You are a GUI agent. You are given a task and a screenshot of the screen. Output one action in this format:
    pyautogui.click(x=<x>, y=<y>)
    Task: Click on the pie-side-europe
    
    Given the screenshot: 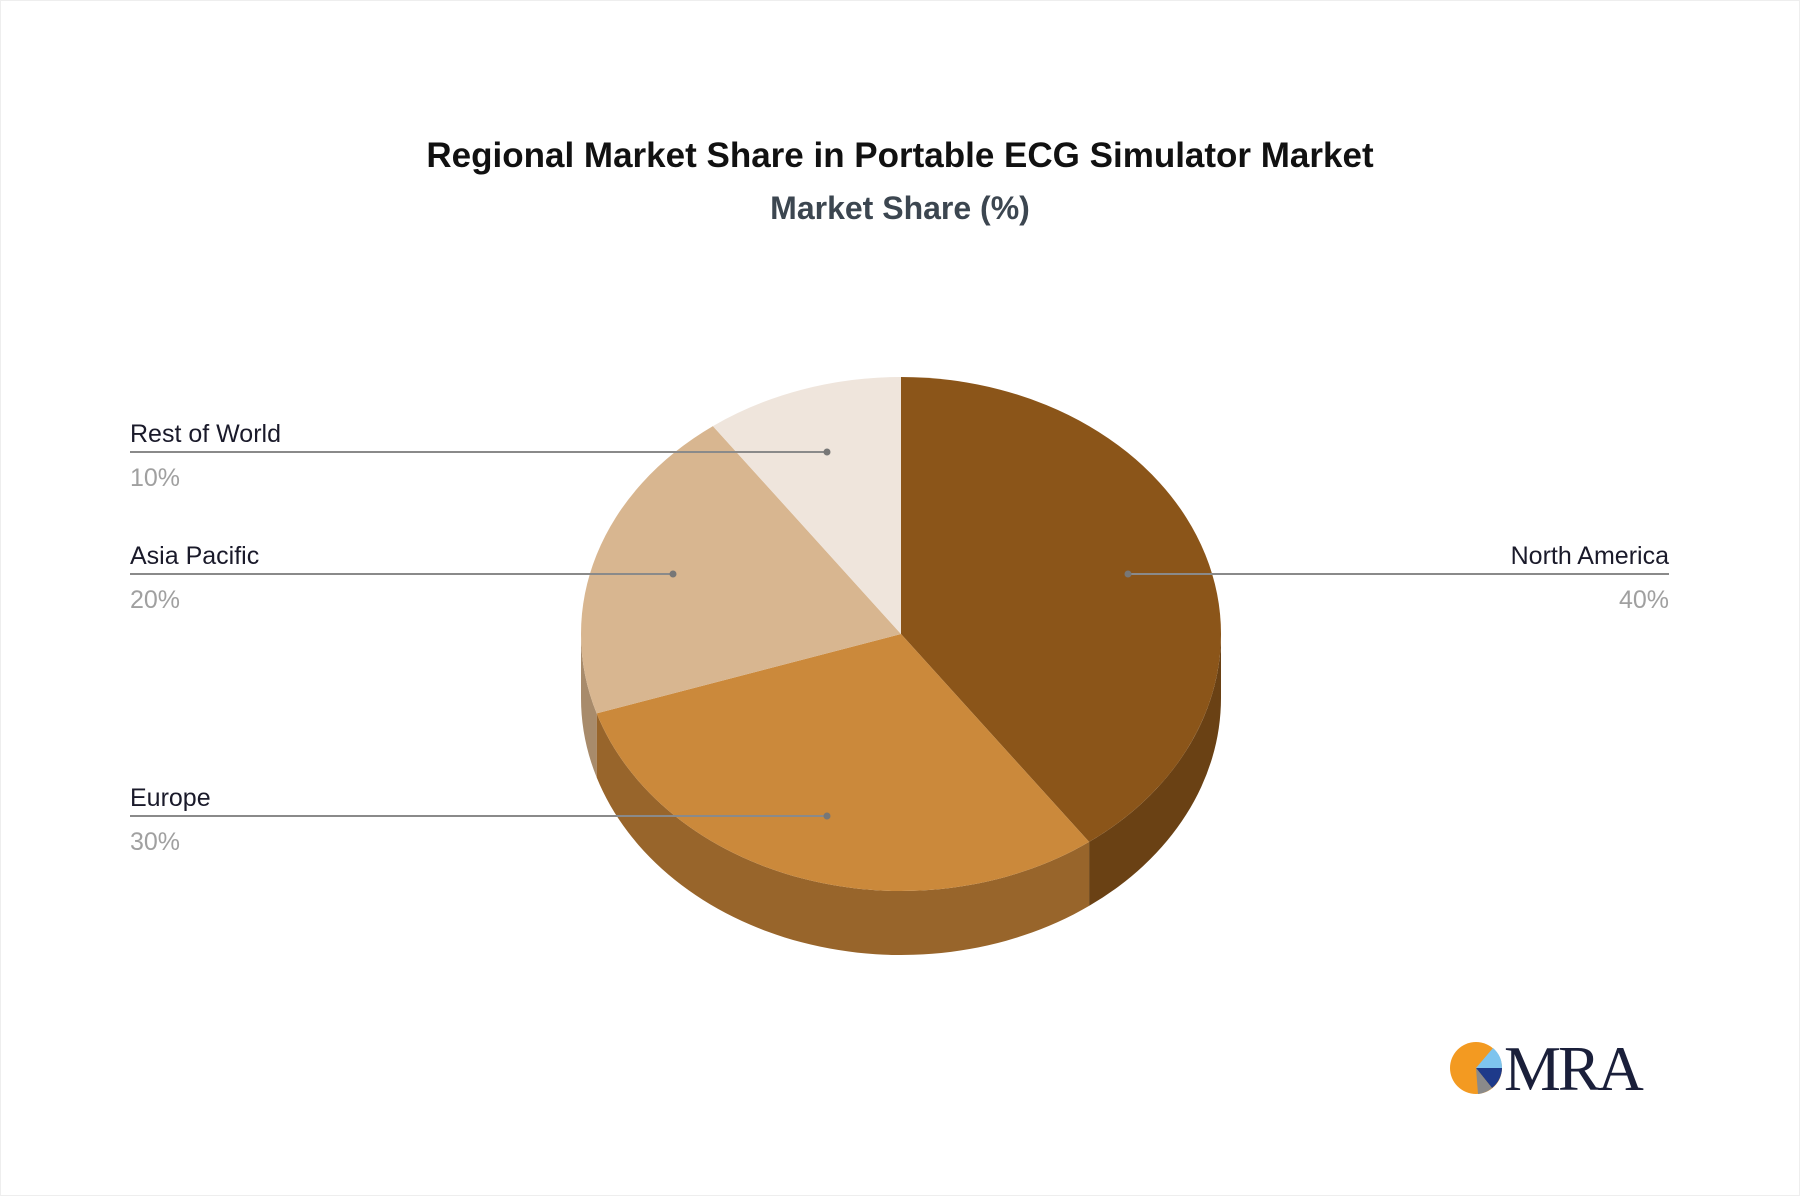 What is the action you would take?
    pyautogui.click(x=843, y=834)
    